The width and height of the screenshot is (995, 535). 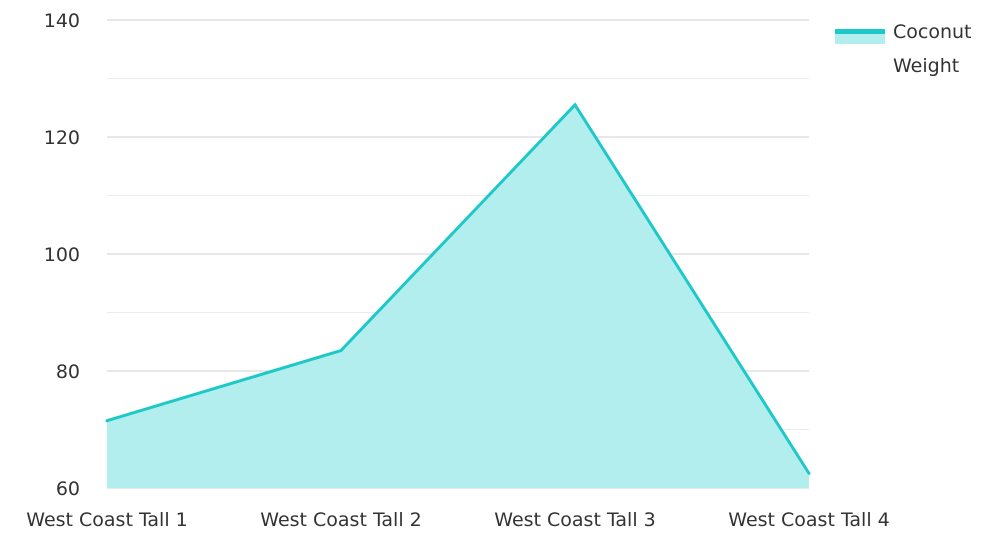 I want to click on y-axis-ticks: 60 80 100 120 140, so click(x=62, y=255).